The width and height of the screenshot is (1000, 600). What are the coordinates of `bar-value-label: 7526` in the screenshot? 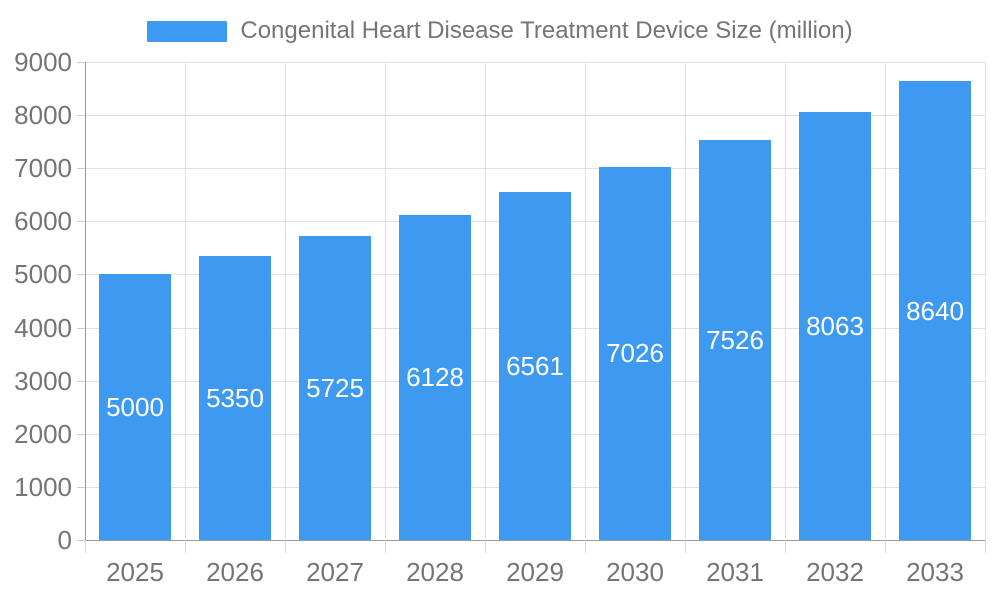 It's located at (735, 340).